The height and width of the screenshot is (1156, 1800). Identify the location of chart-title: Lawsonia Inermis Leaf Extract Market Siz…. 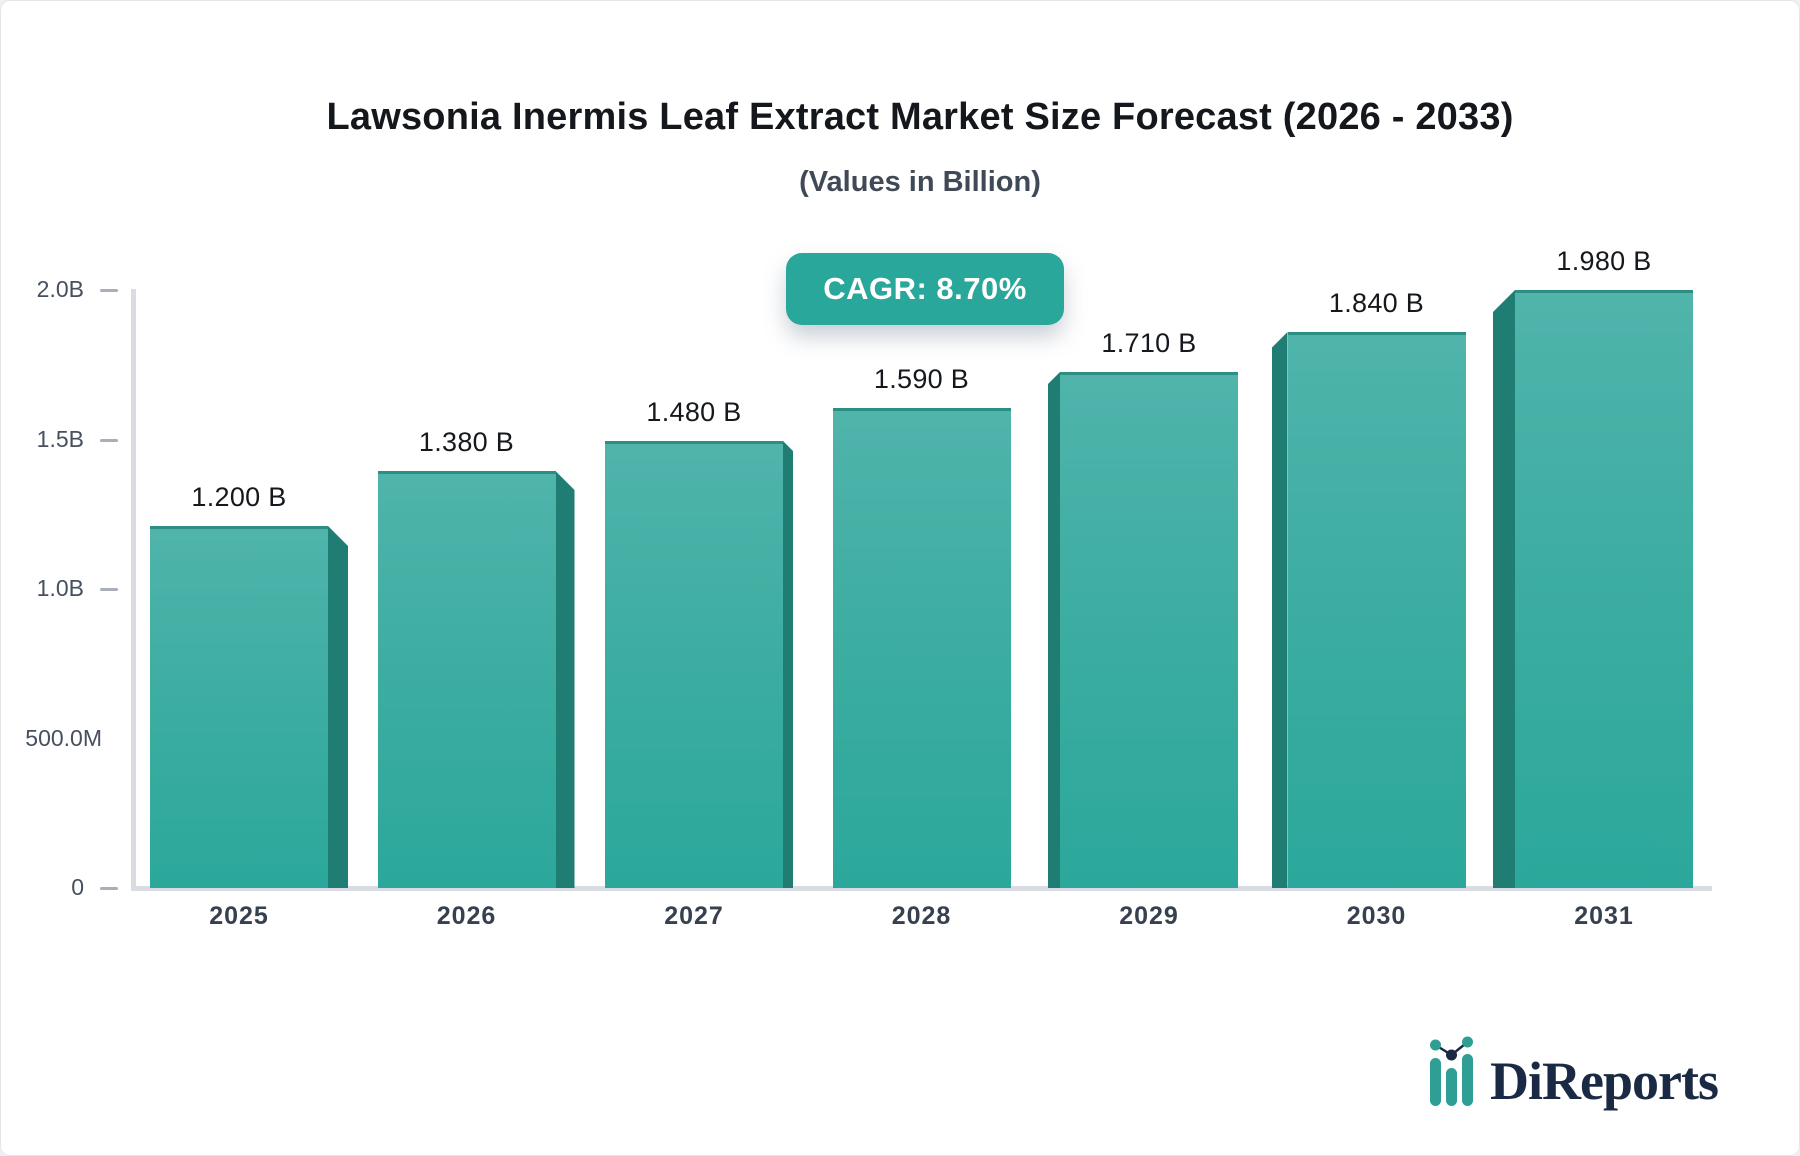
(920, 117).